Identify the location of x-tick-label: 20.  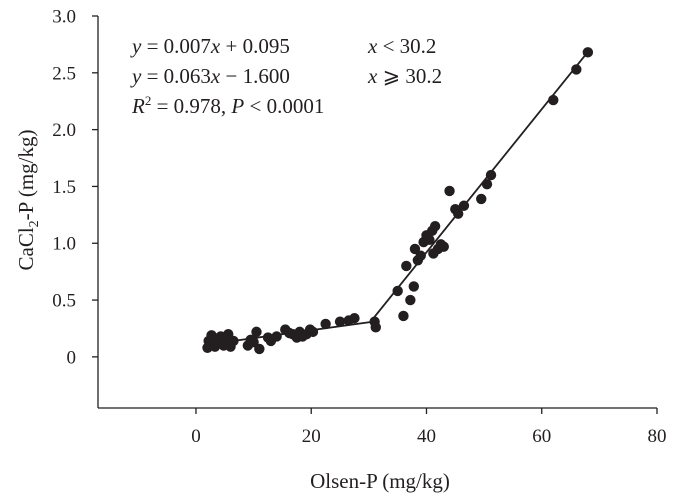
(311, 436).